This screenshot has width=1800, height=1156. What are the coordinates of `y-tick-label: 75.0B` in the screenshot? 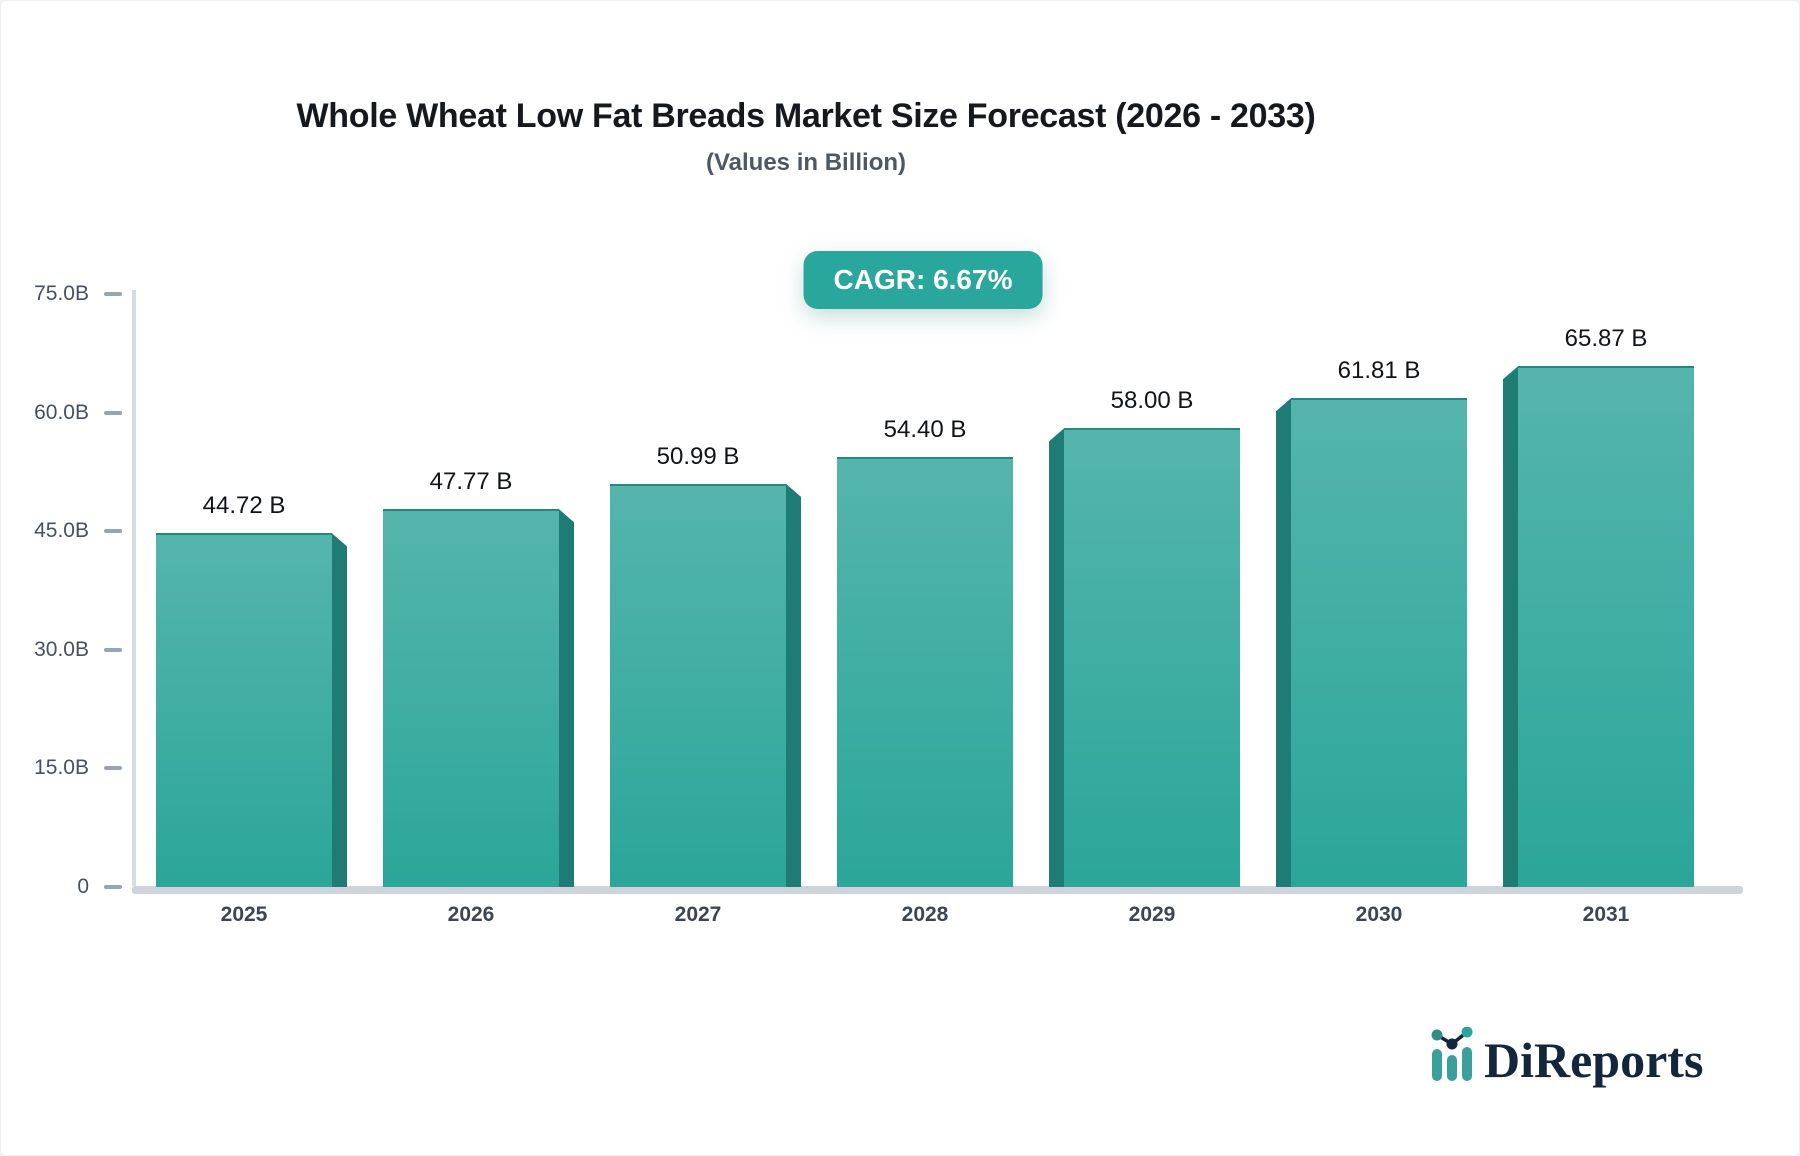 It's located at (61, 293).